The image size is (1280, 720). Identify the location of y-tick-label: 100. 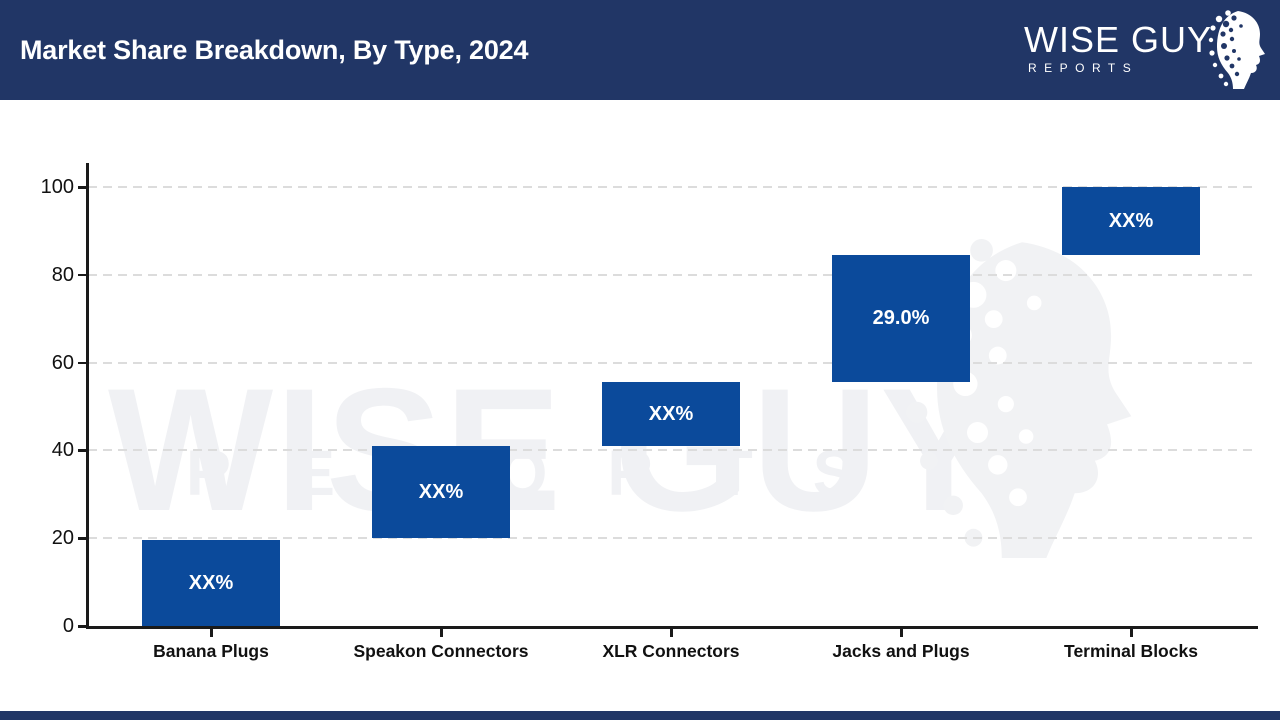
(57, 187).